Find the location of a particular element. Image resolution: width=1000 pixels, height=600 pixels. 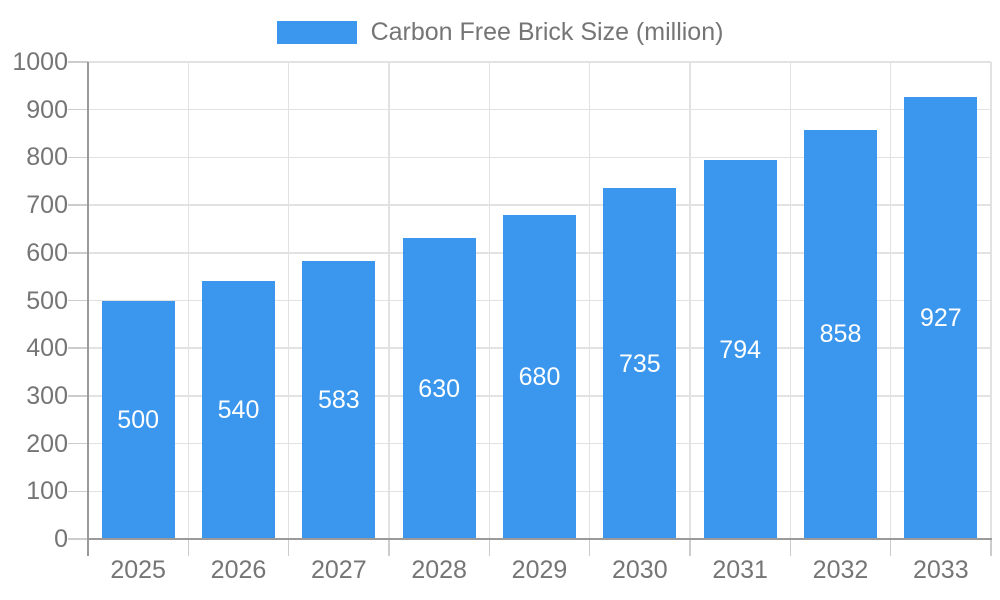

x-axis-label: 2031 is located at coordinates (740, 570).